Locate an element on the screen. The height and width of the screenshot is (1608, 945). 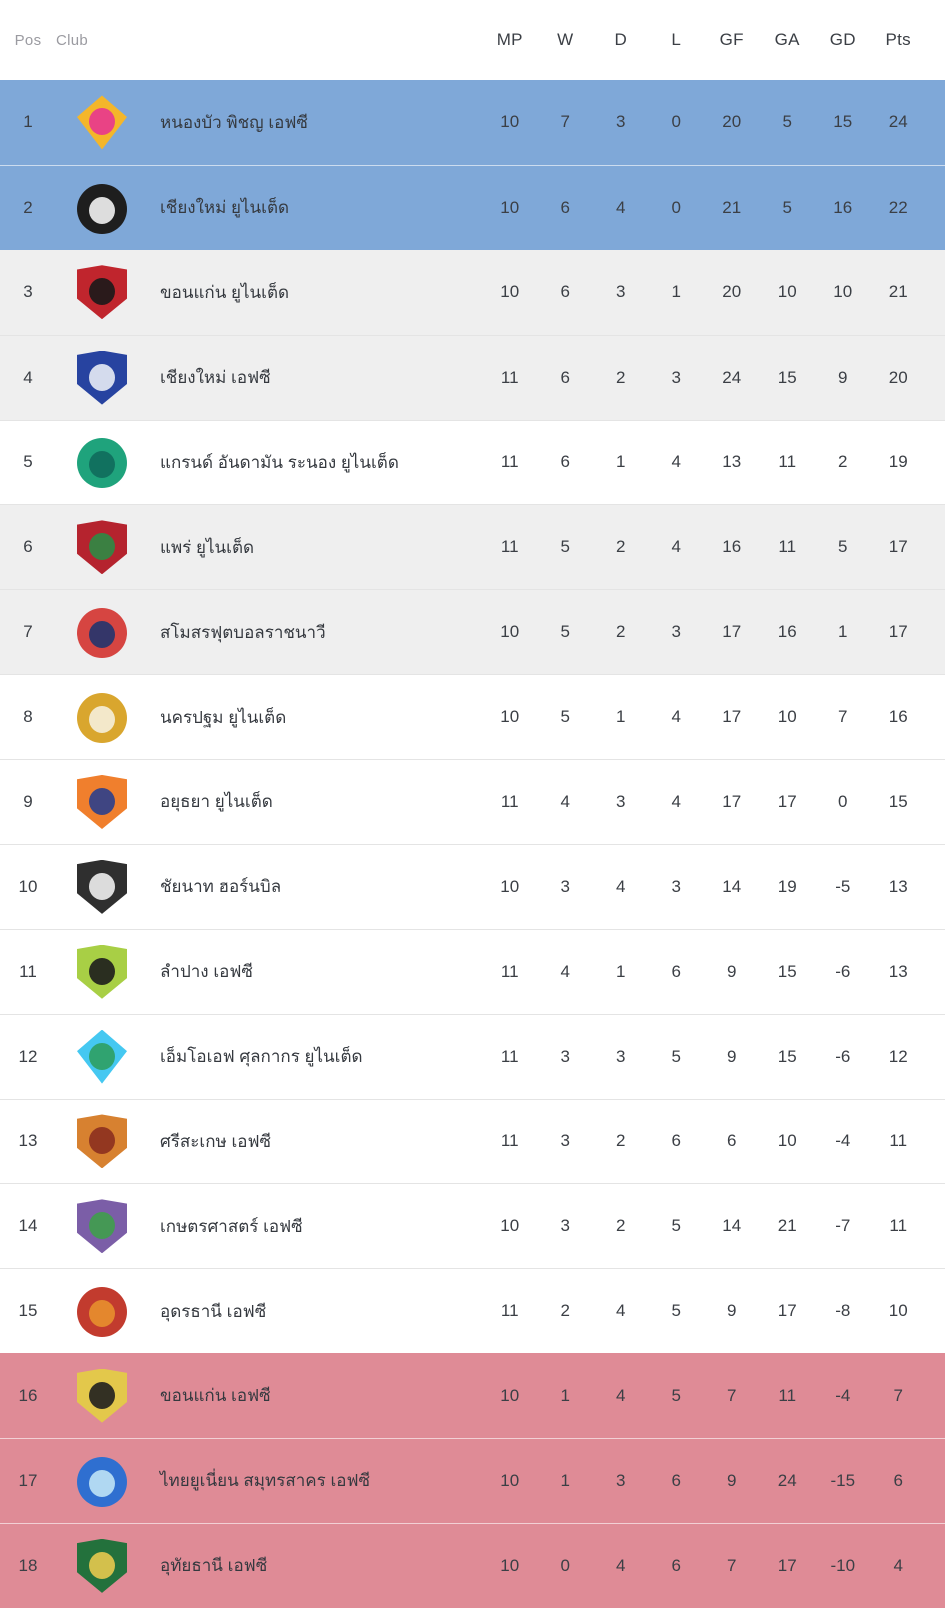
table-row: 7 สโมสรฟุตบอลราชนาวี 10 5 2 3 17 16 1 17 is located at coordinates (472, 632).